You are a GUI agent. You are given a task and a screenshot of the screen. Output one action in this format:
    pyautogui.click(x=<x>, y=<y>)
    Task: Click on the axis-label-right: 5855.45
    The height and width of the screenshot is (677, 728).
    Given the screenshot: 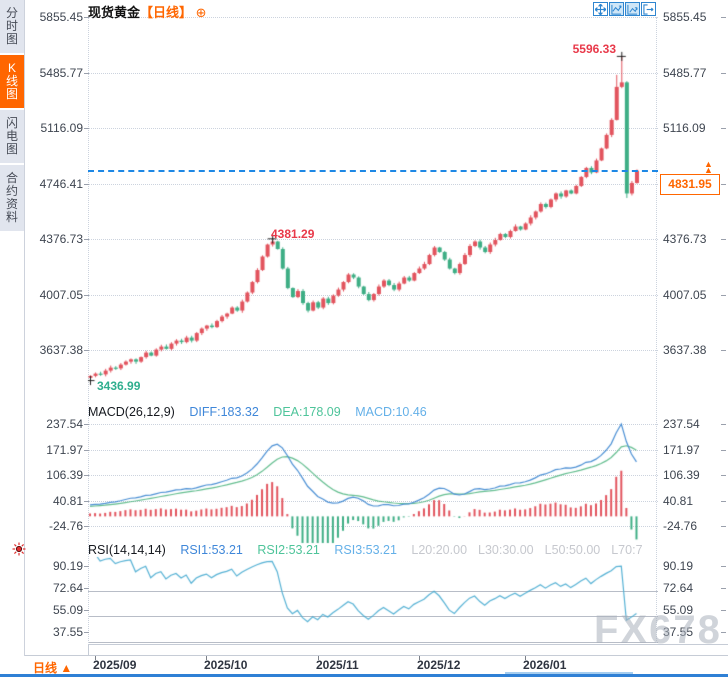 What is the action you would take?
    pyautogui.click(x=685, y=17)
    